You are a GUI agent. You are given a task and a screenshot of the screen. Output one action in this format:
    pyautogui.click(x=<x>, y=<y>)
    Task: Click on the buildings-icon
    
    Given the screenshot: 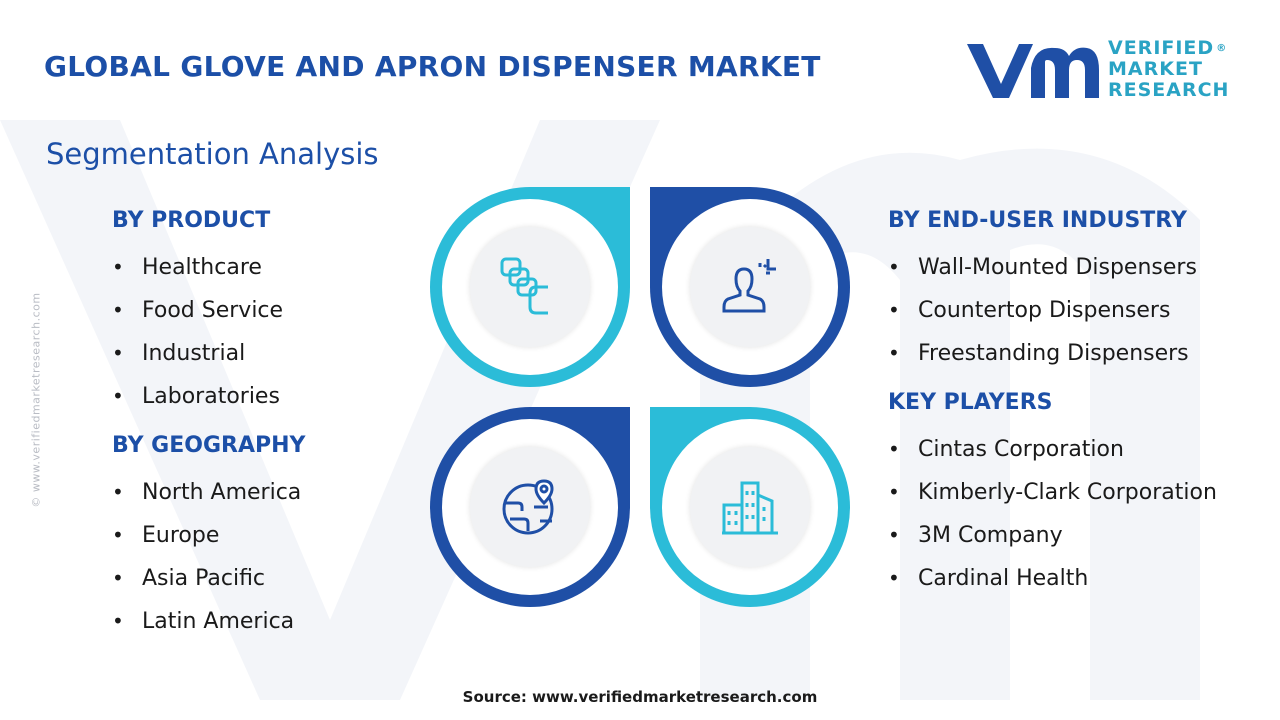 What is the action you would take?
    pyautogui.click(x=750, y=508)
    